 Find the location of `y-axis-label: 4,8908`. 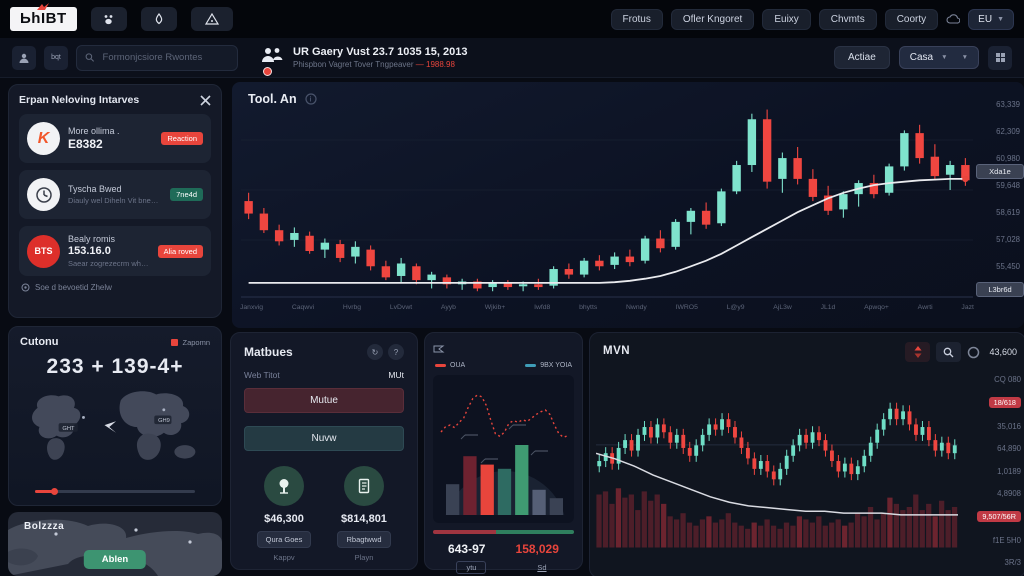

y-axis-label: 4,8908 is located at coordinates (1009, 493).